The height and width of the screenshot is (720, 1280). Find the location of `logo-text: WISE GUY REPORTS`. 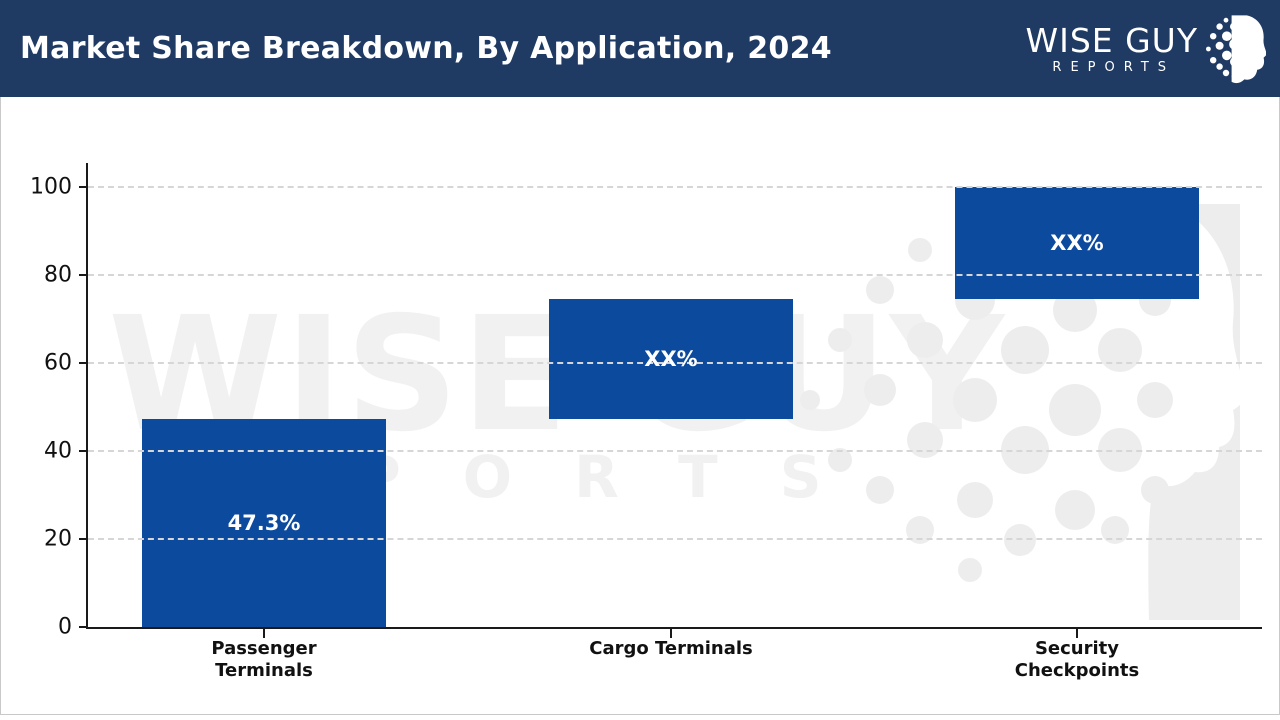

logo-text: WISE GUY REPORTS is located at coordinates (1111, 47).